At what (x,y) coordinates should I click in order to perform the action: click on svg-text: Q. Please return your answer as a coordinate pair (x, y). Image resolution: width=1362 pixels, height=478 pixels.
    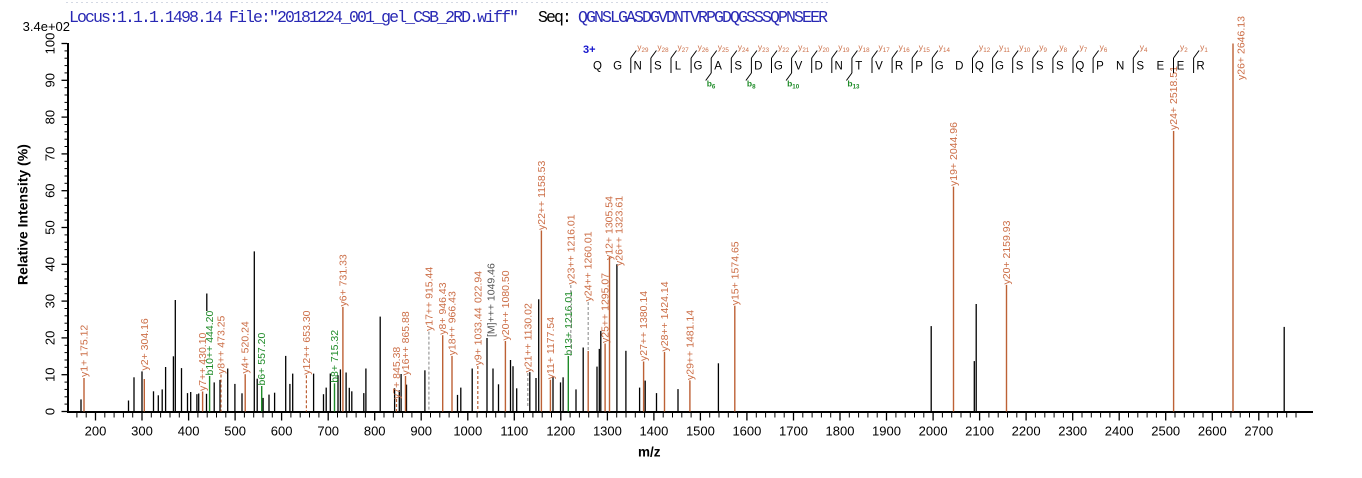
    Looking at the image, I should click on (1079, 67).